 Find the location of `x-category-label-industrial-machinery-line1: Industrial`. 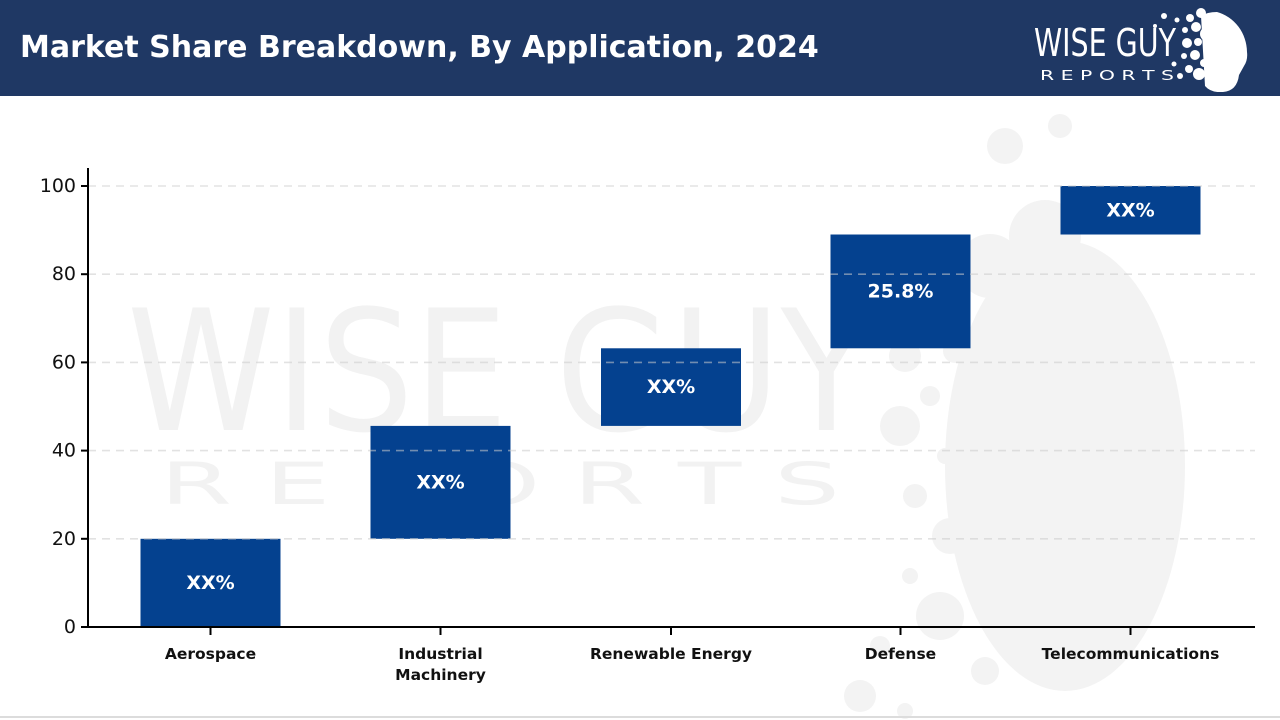

x-category-label-industrial-machinery-line1: Industrial is located at coordinates (440, 654).